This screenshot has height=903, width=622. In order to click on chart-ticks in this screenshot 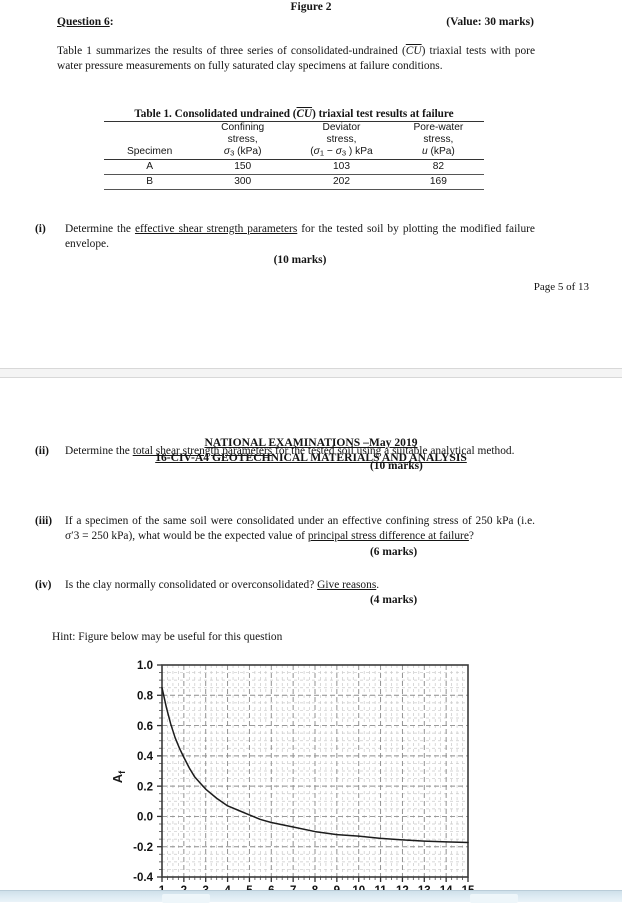, I will do `click(313, 773)`.